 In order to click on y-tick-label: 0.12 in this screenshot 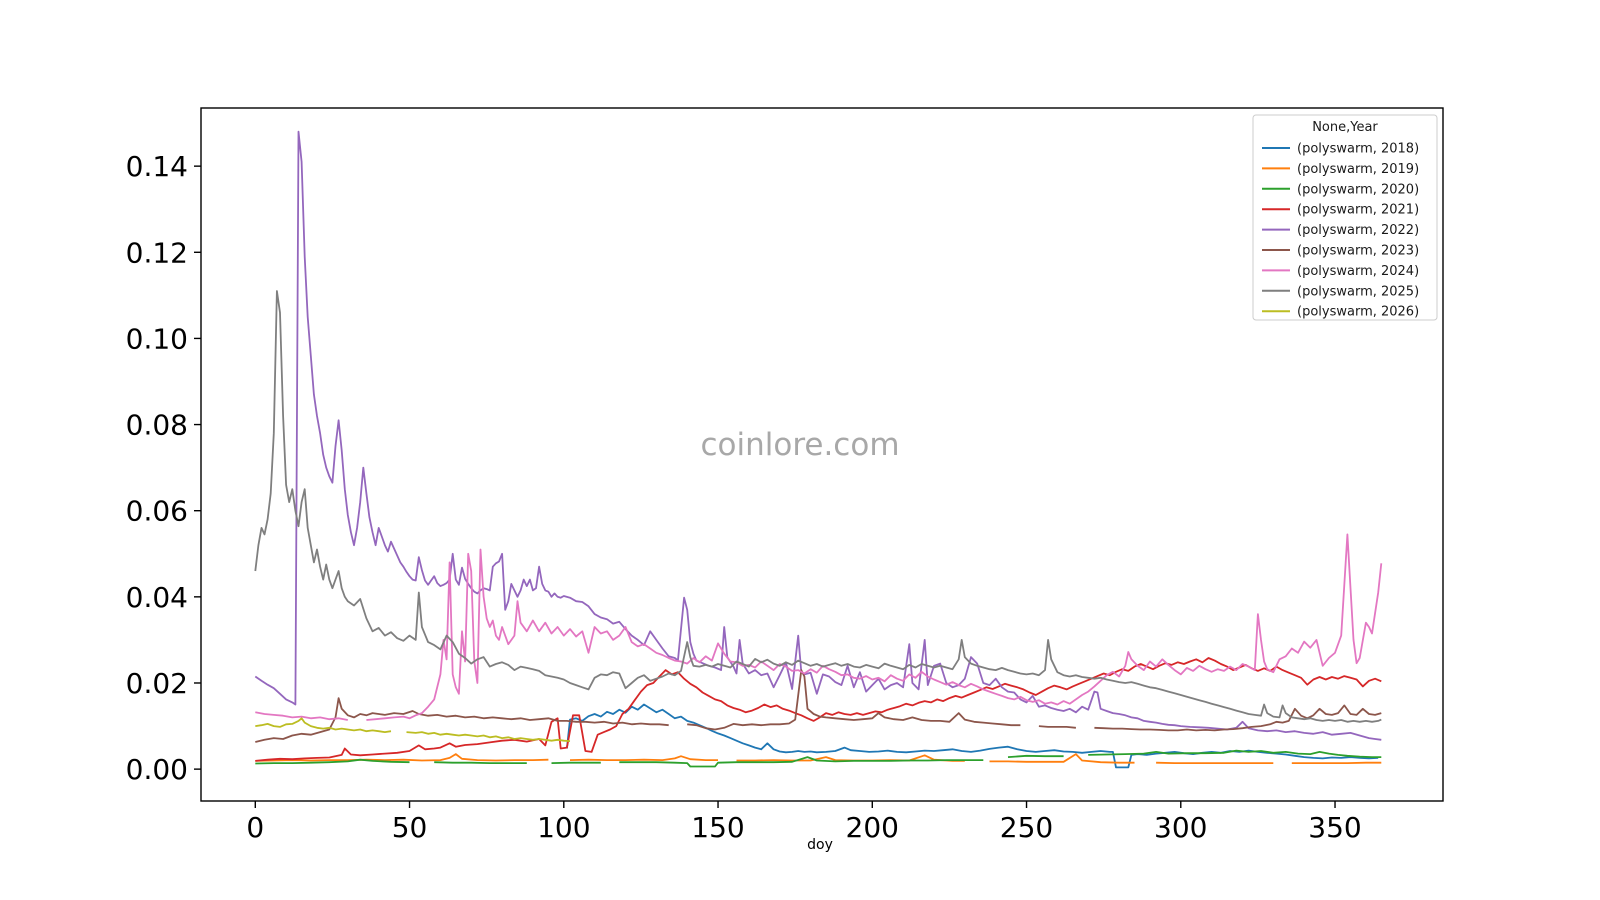, I will do `click(157, 252)`.